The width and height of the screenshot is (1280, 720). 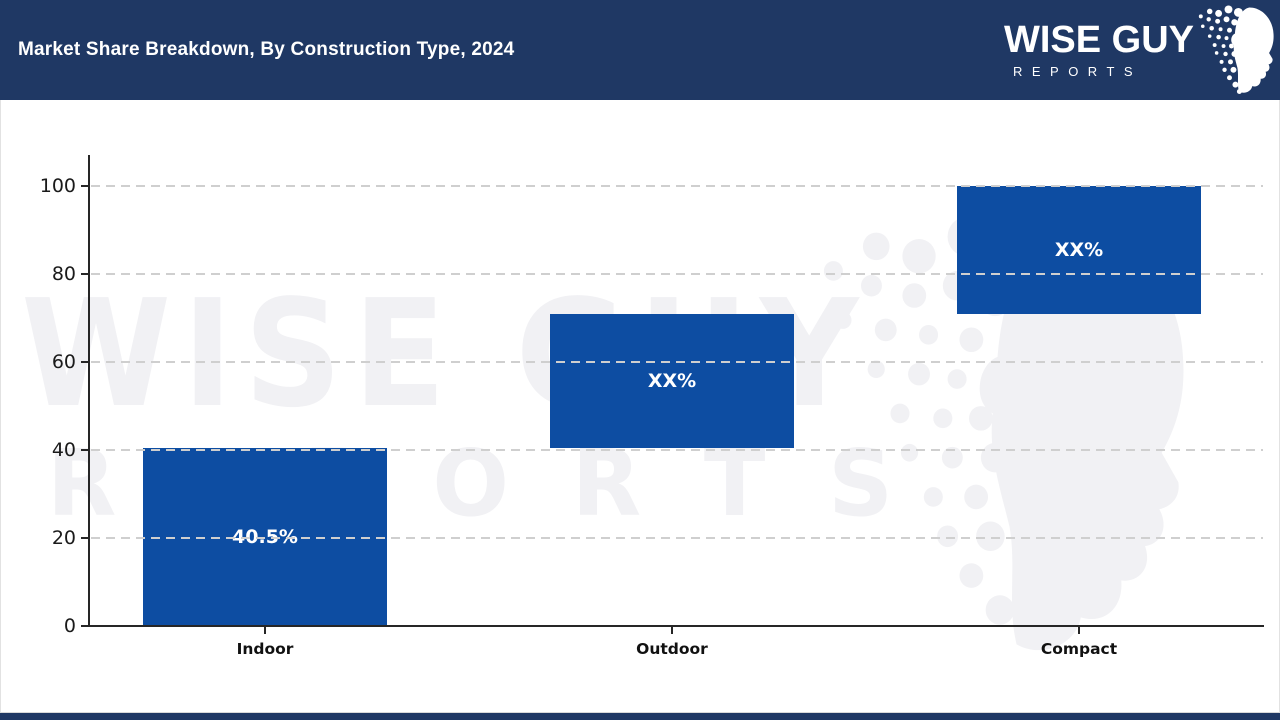 I want to click on logo-wordmark: WISE GUY, so click(x=1098, y=40).